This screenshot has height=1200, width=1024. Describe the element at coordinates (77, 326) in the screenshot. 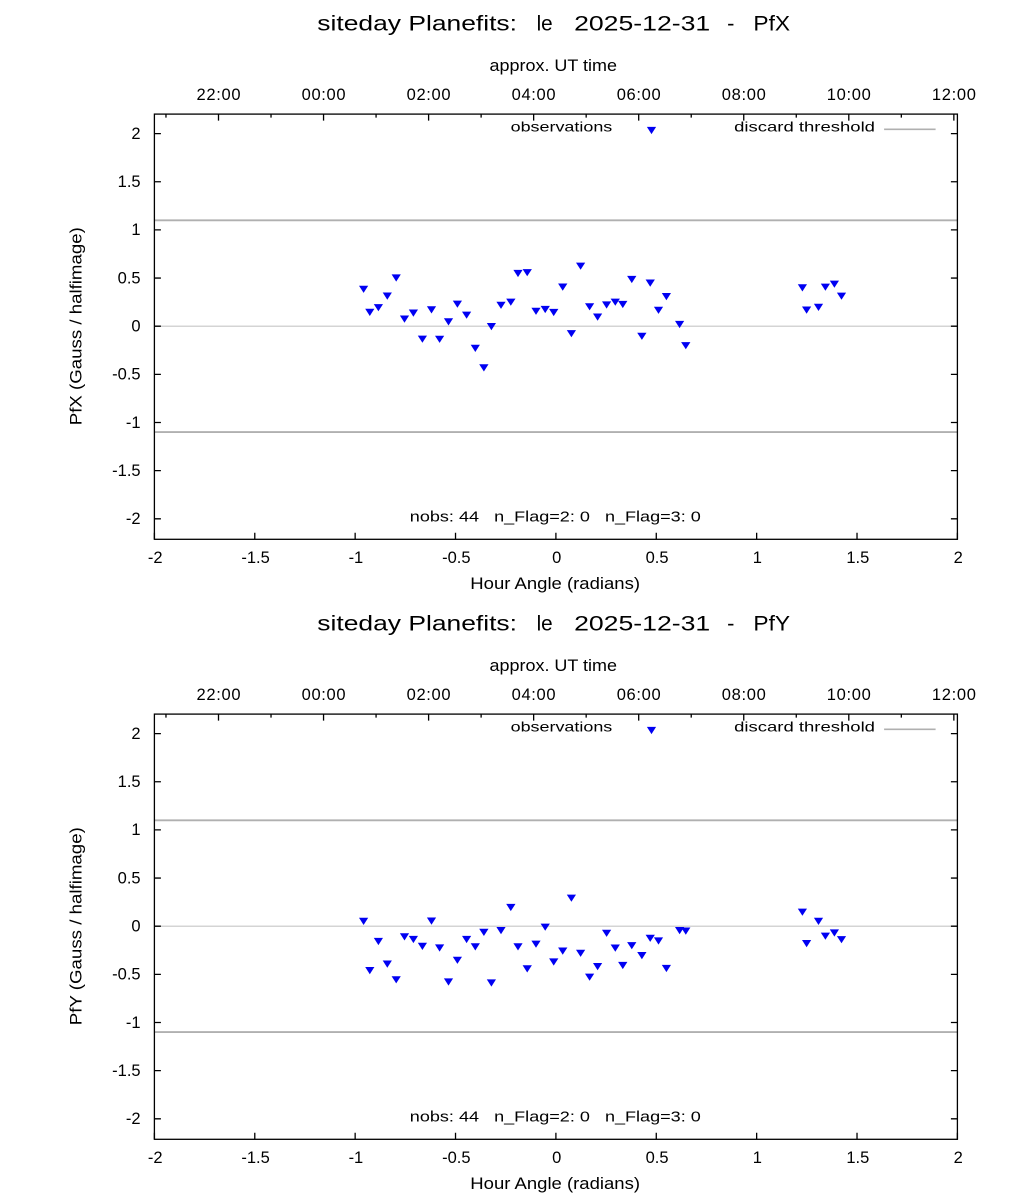

I see `svg-text: PfX (Gauss / halfimage)` at that location.